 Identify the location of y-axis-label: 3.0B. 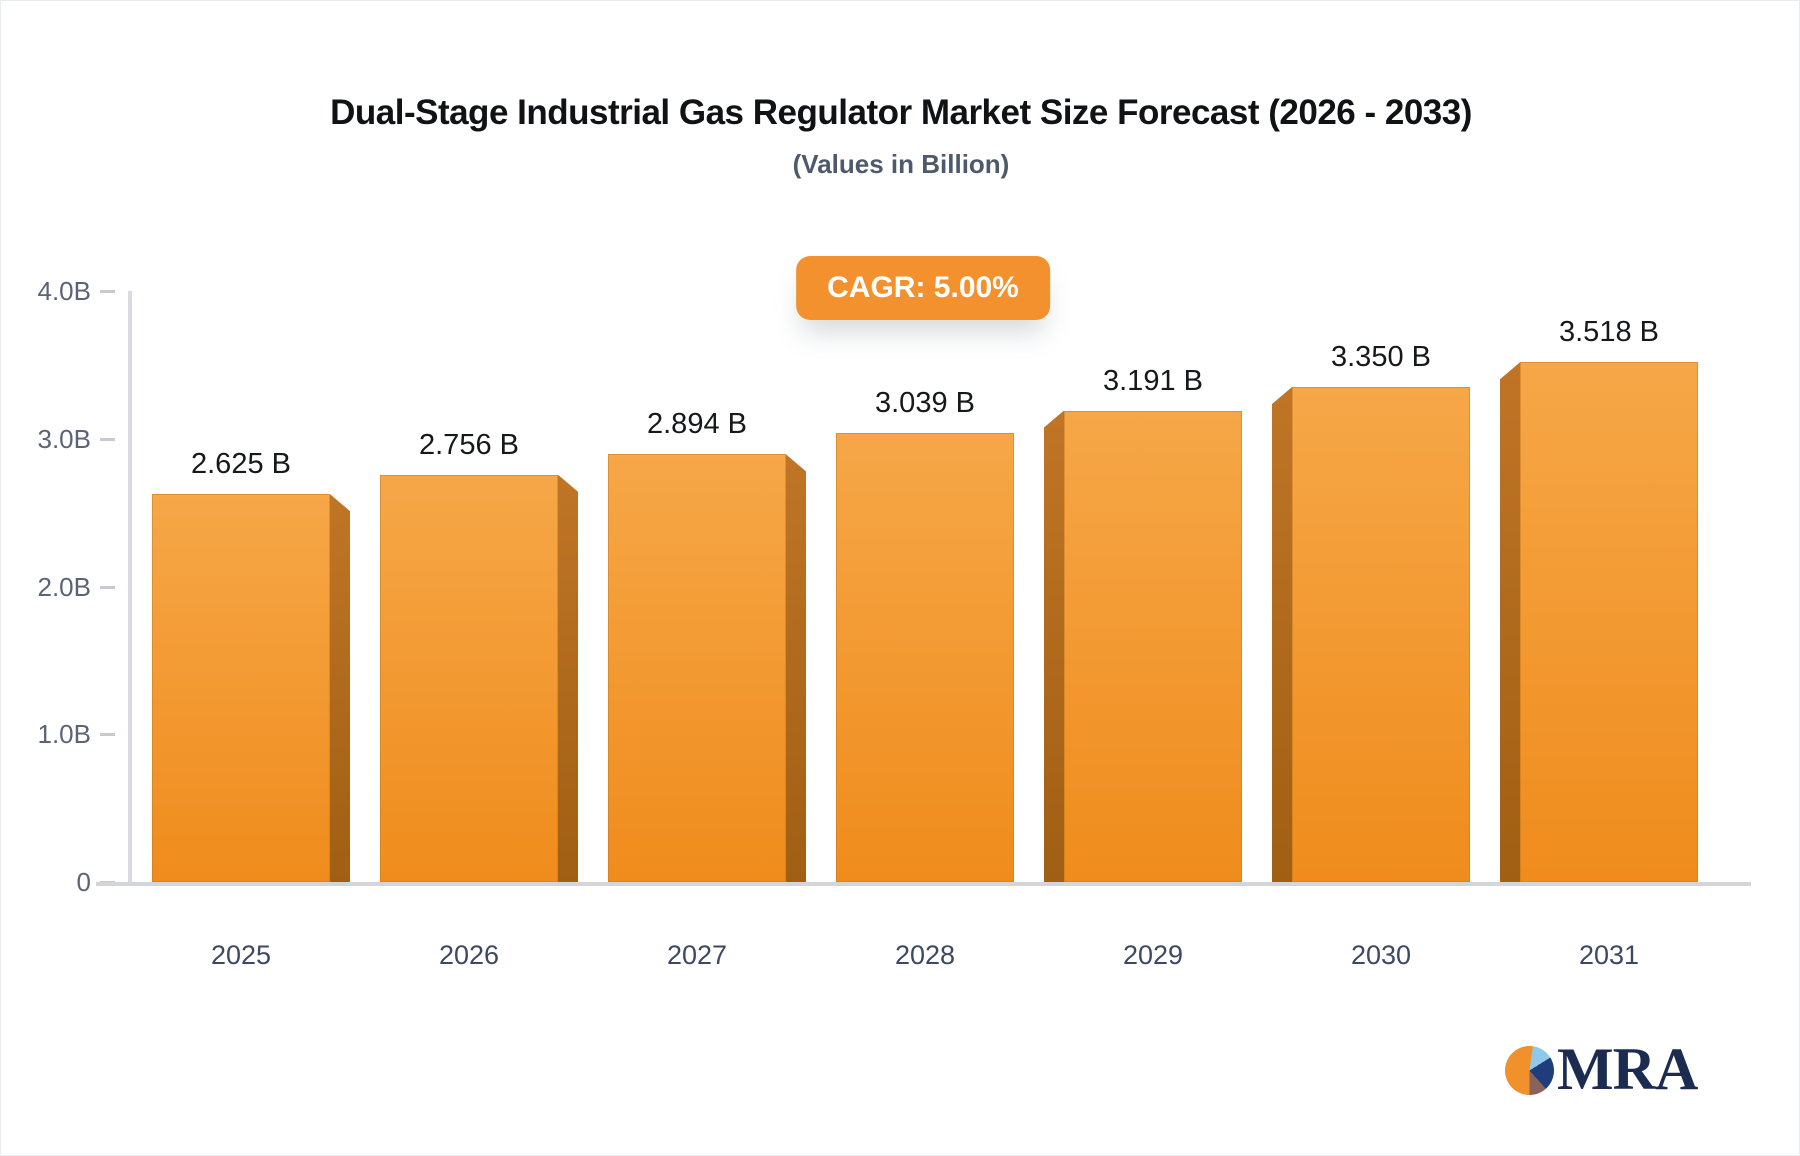
(64, 438).